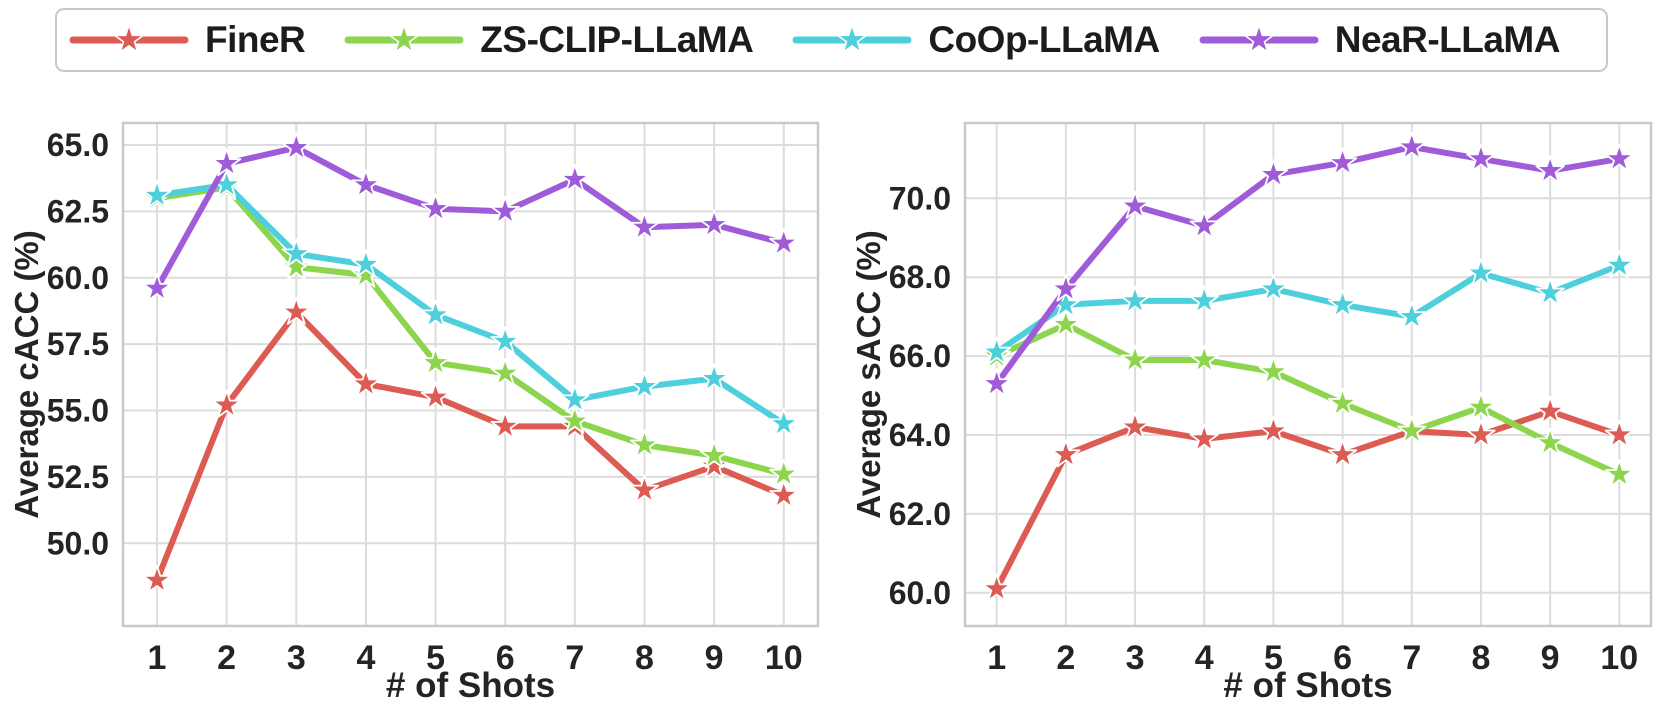 The height and width of the screenshot is (705, 1661). I want to click on x-tick-label: 3, so click(296, 658).